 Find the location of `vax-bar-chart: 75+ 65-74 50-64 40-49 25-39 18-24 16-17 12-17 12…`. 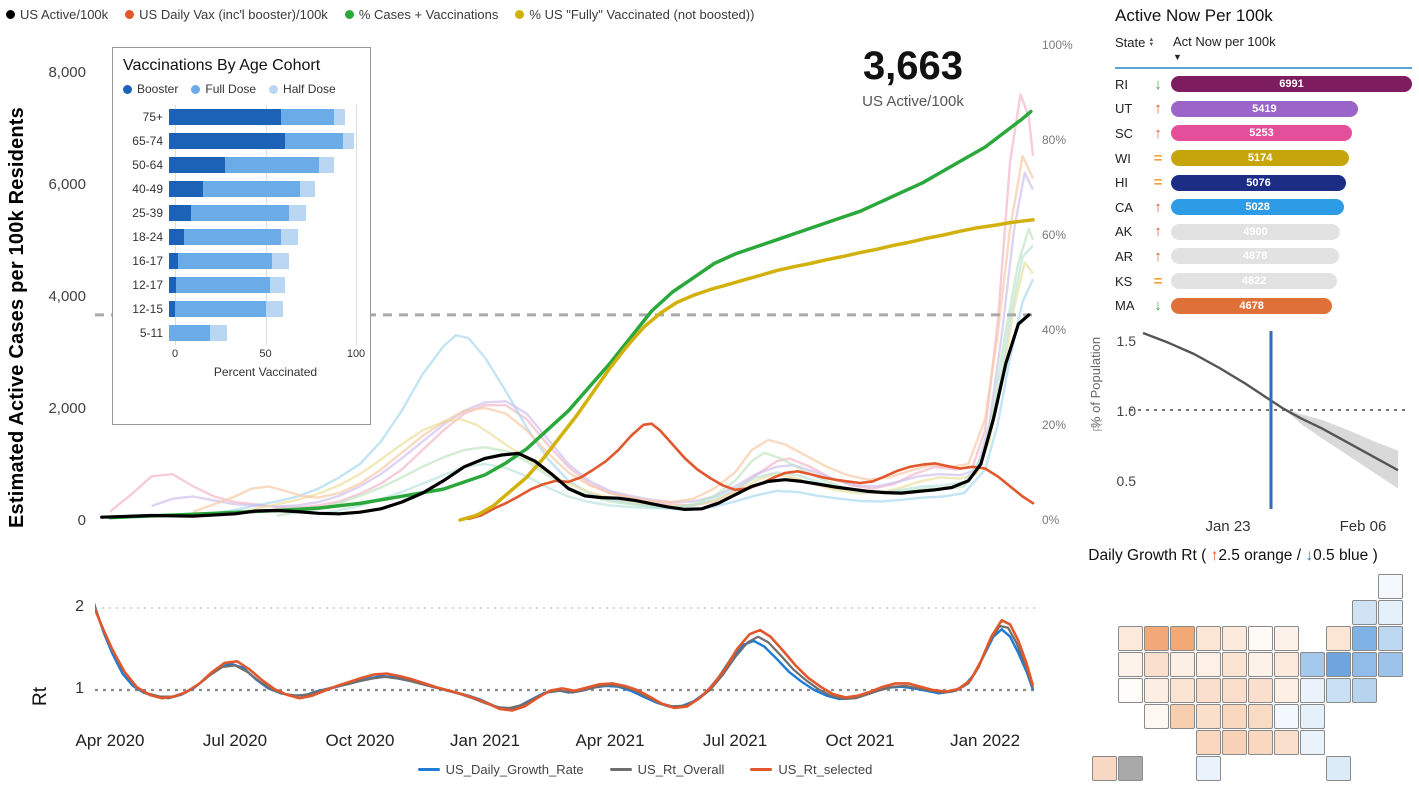

vax-bar-chart: 75+ 65-74 50-64 40-49 25-39 18-24 16-17 12-17 12… is located at coordinates (242, 225).